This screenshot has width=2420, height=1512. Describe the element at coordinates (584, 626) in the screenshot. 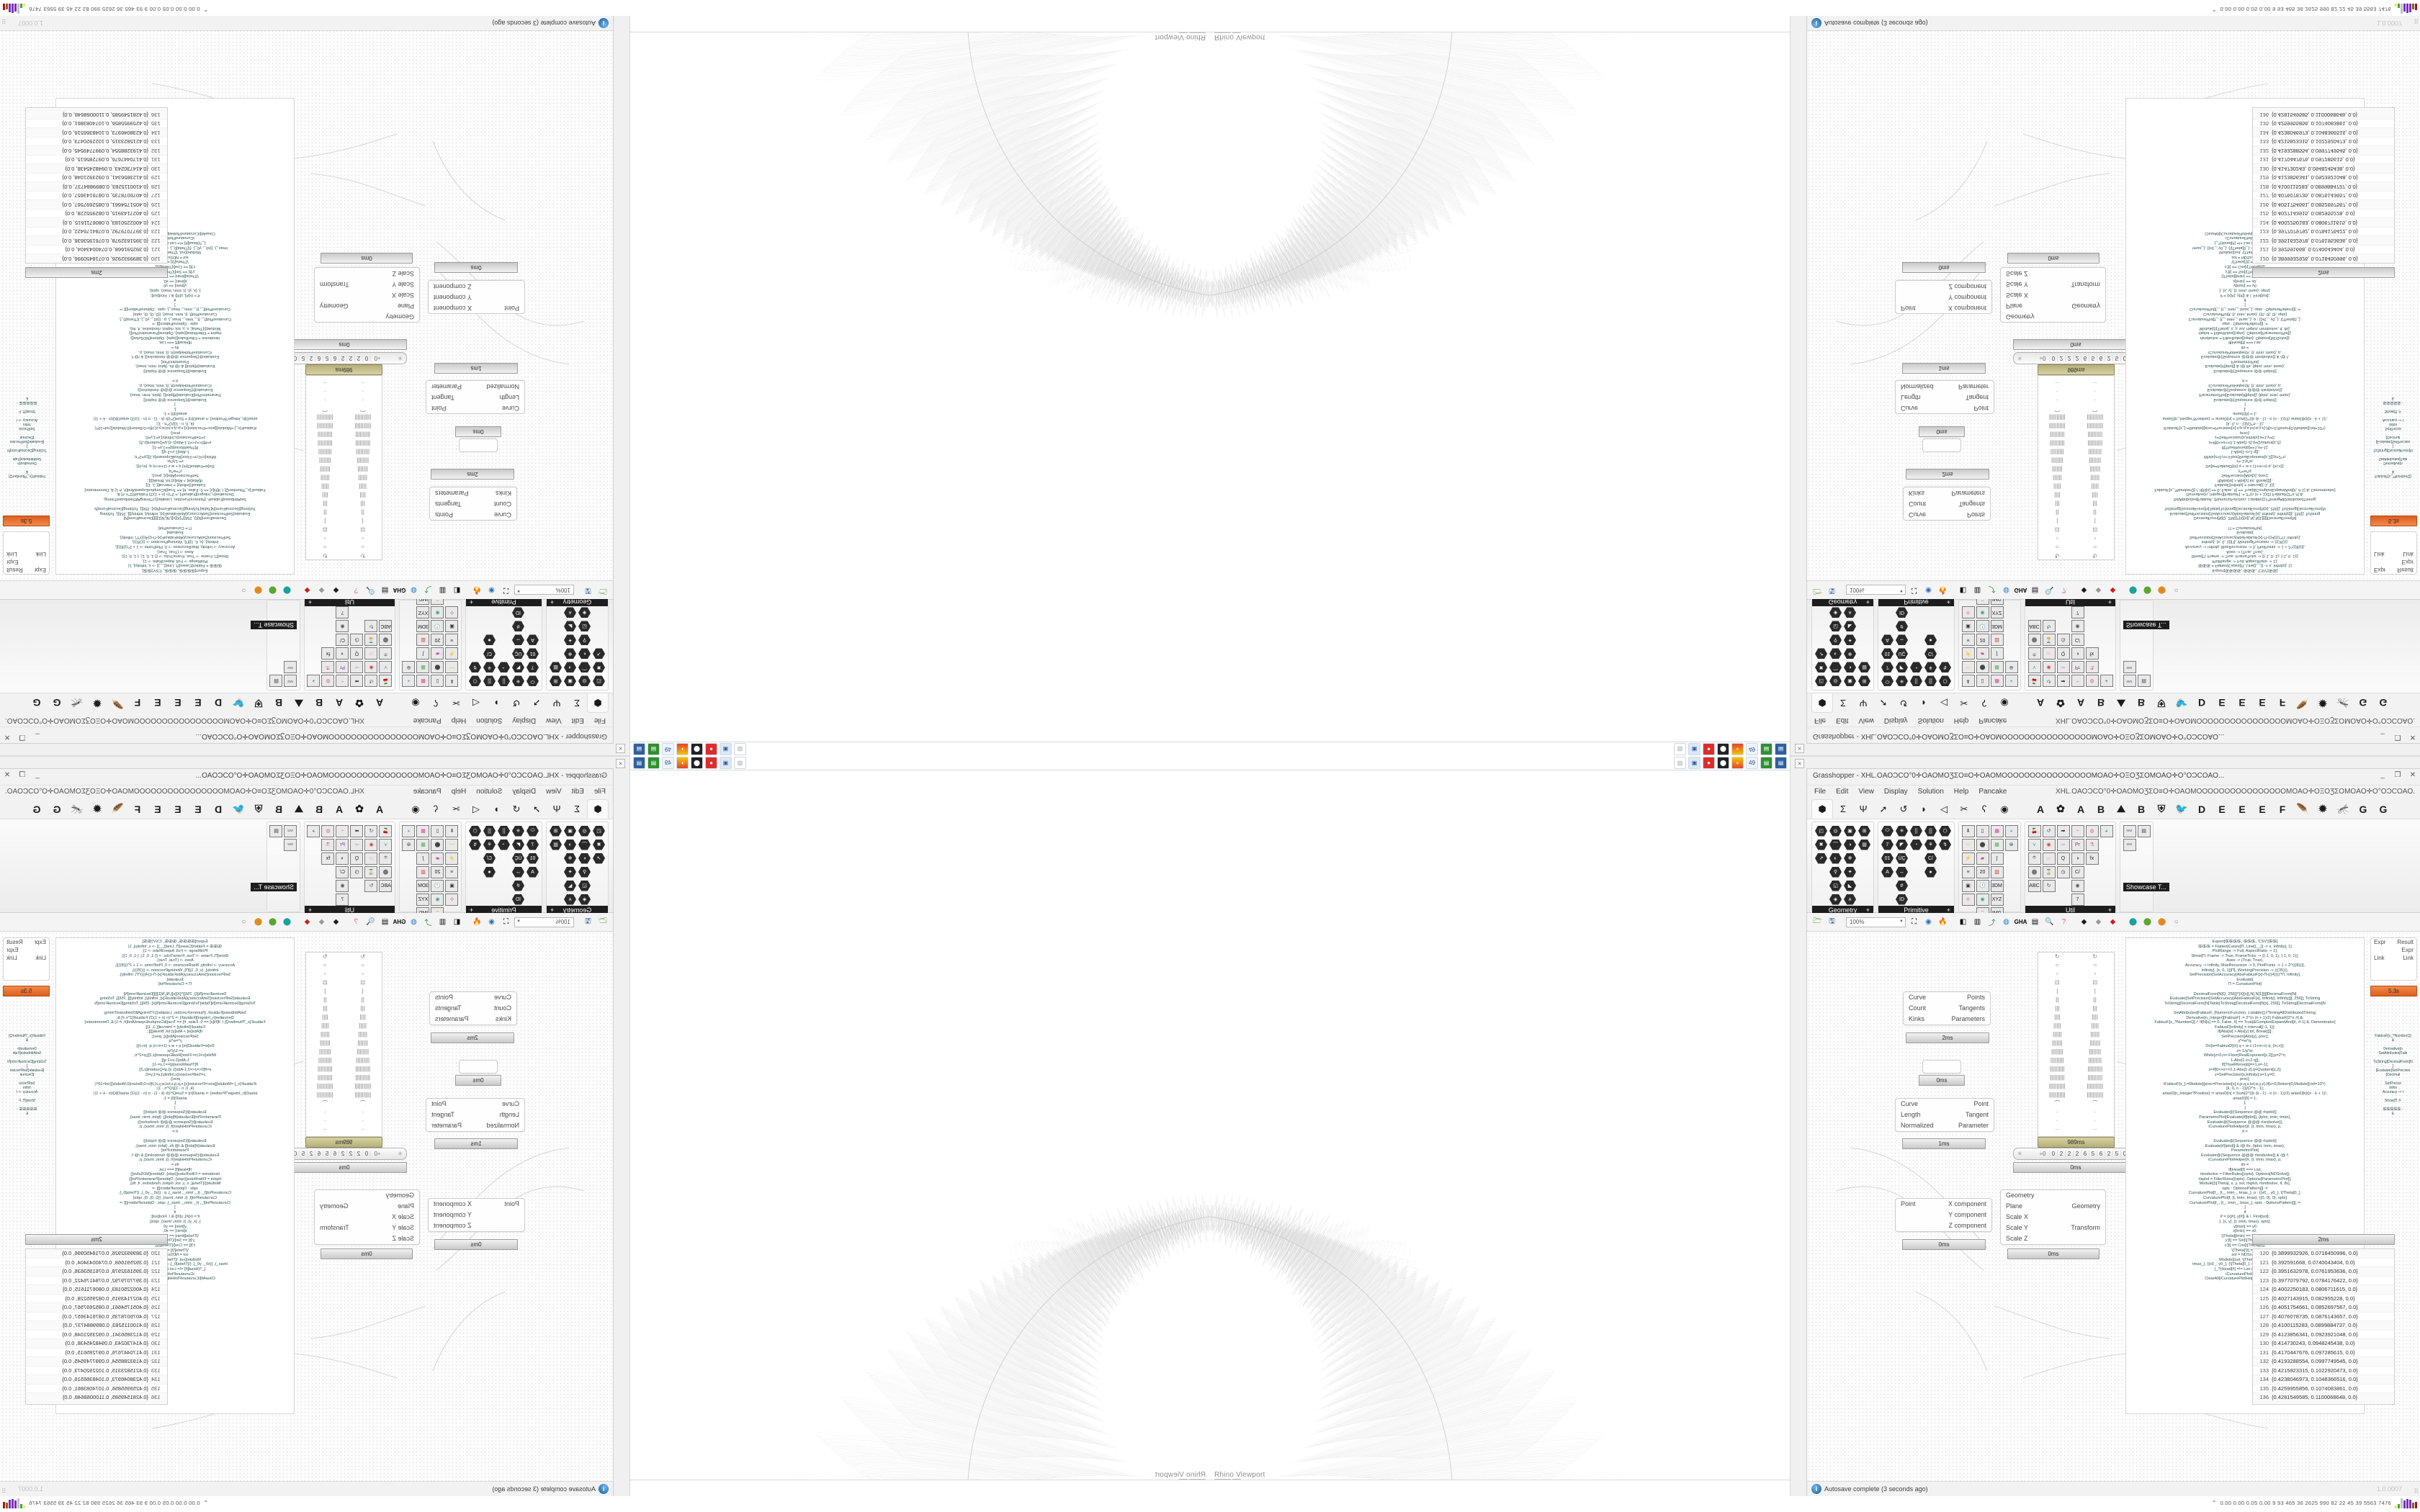

I see `facet-icon: ◱` at that location.